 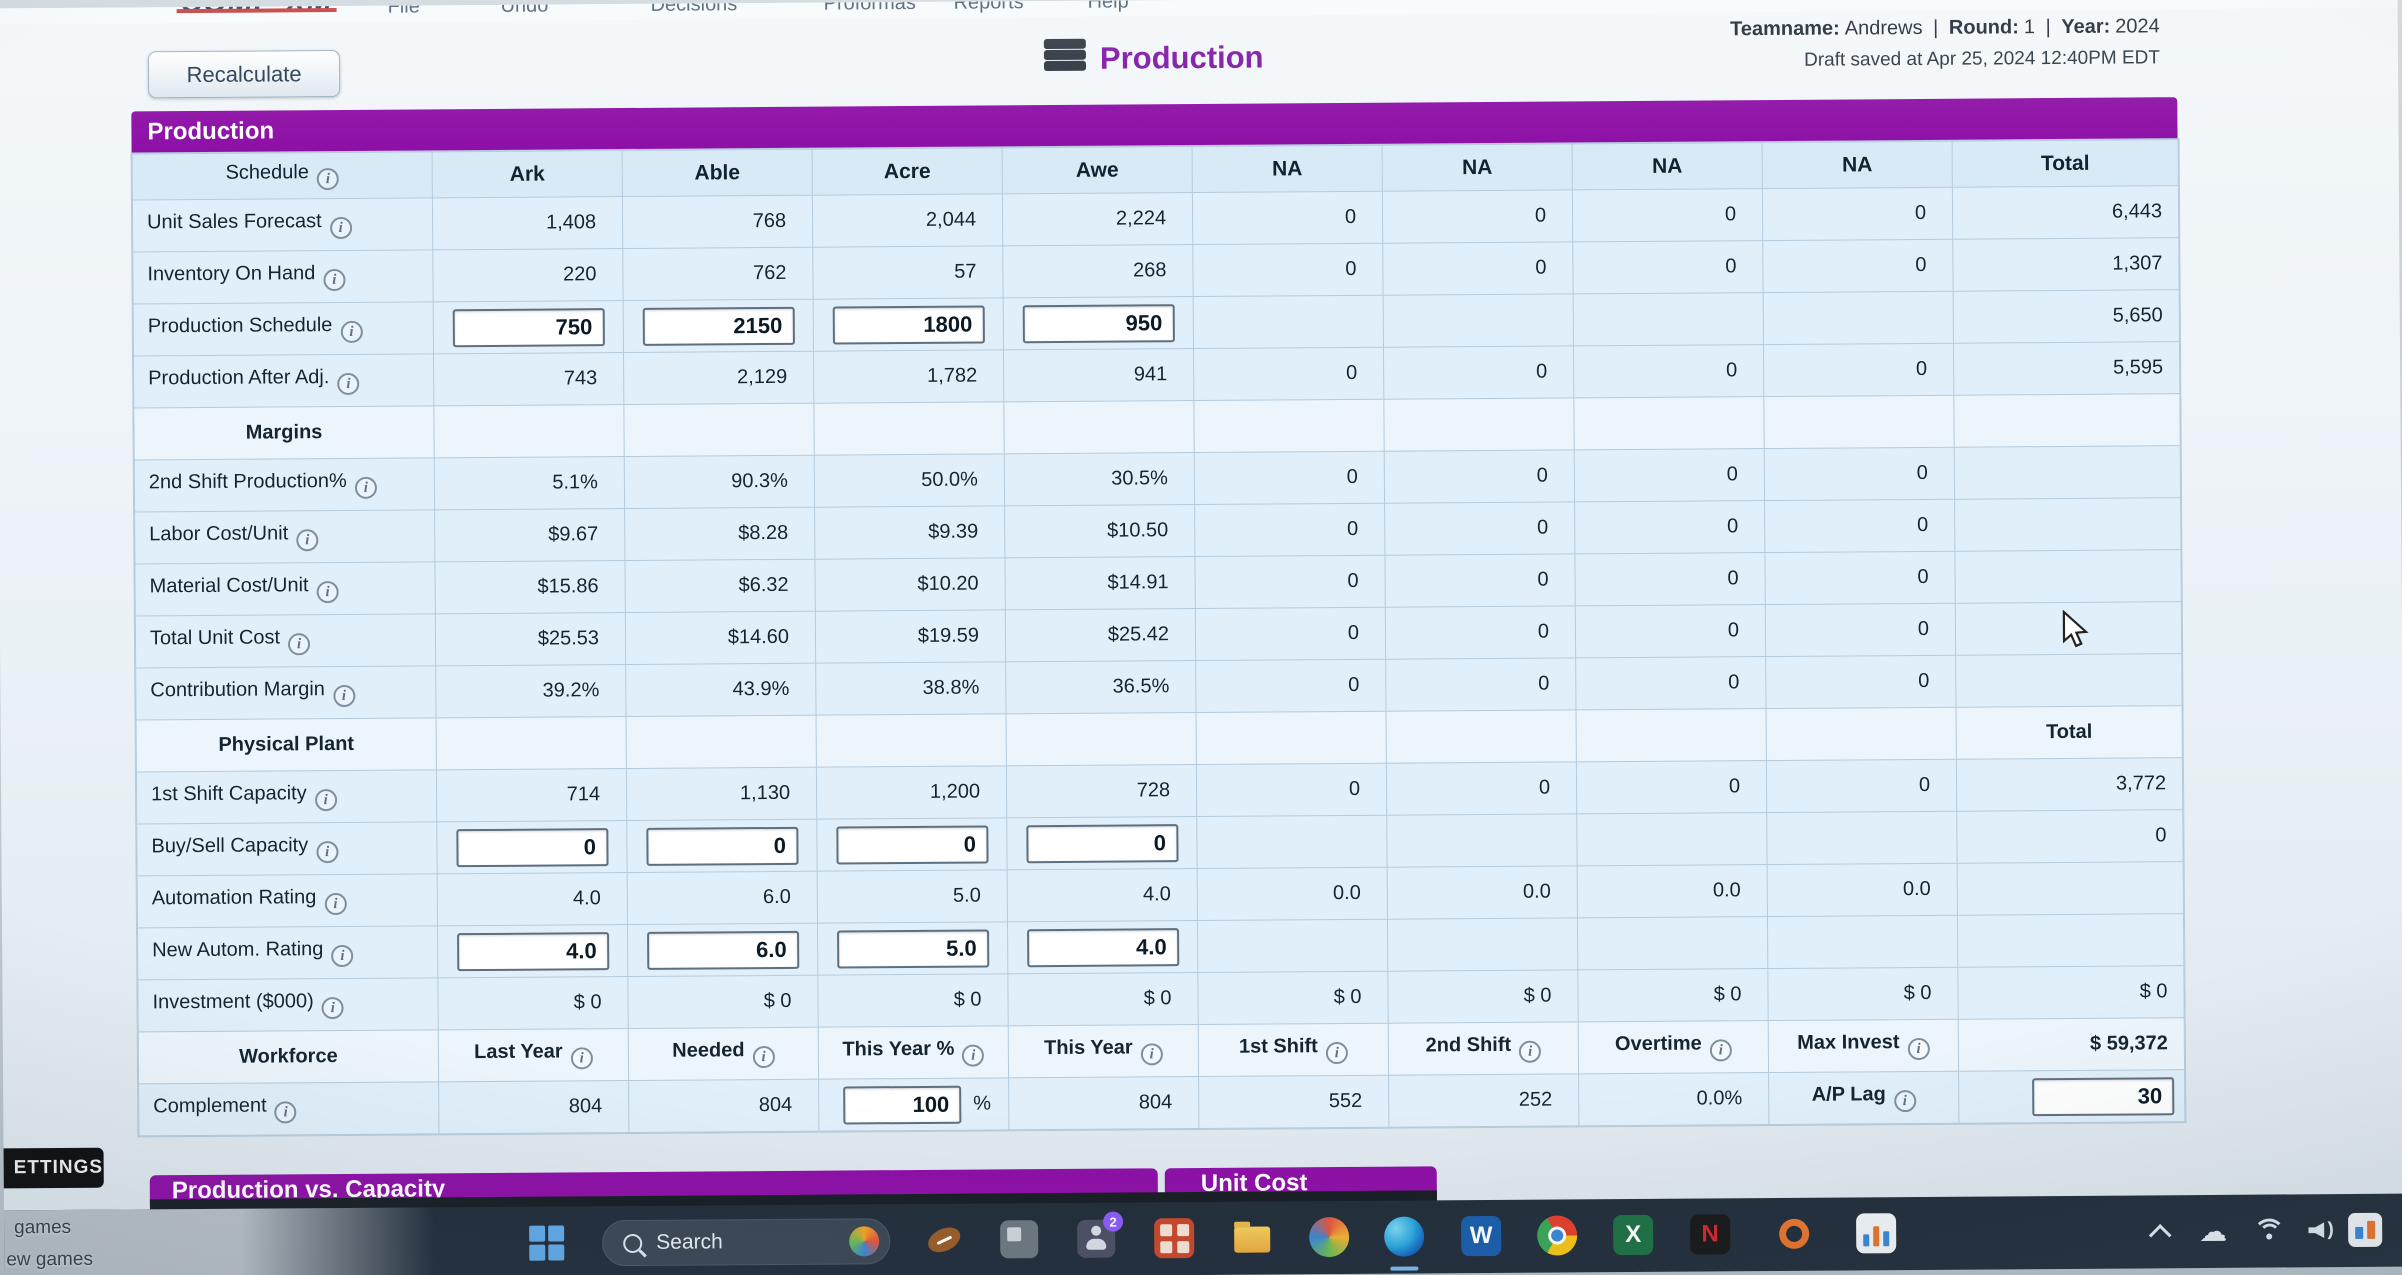 What do you see at coordinates (1292, 894) in the screenshot?
I see `table-cell: 0.0` at bounding box center [1292, 894].